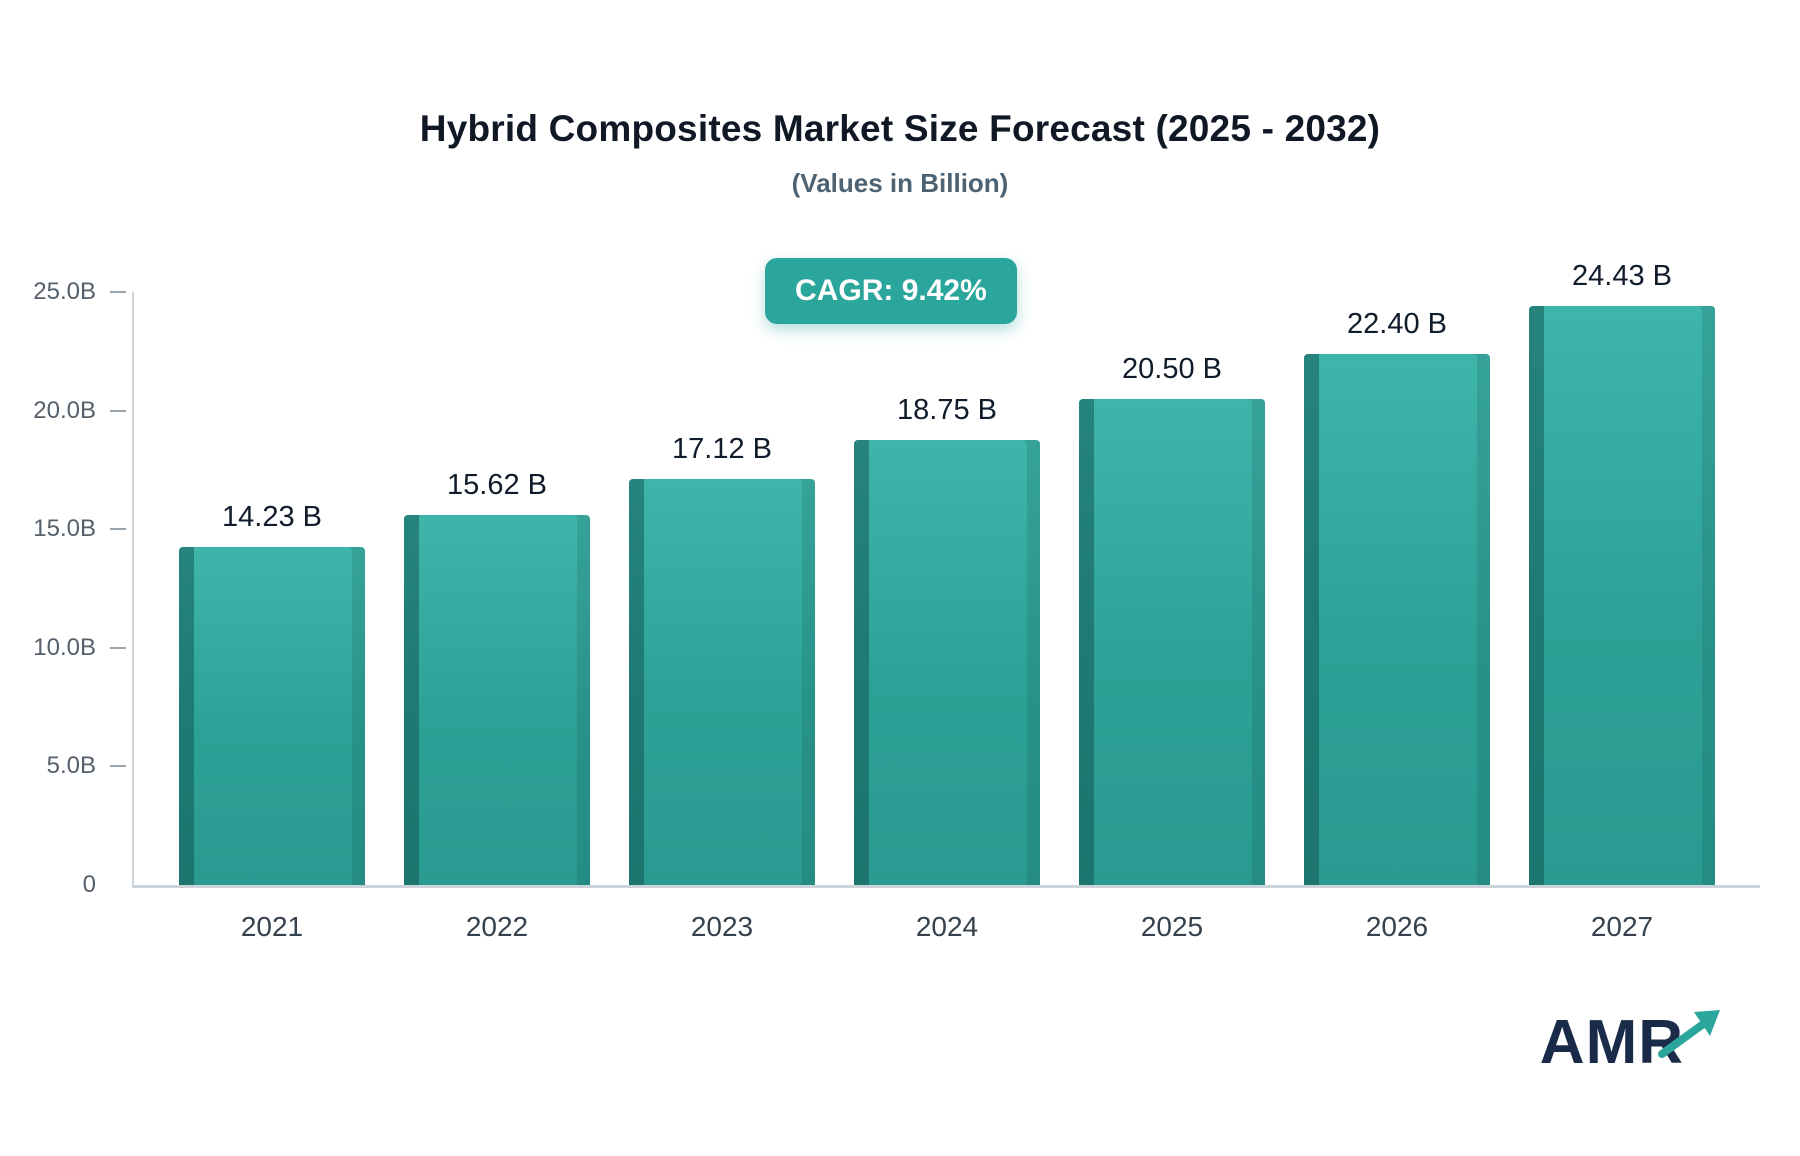  Describe the element at coordinates (900, 183) in the screenshot. I see `chart-subtitle: (Values in Billion)` at that location.